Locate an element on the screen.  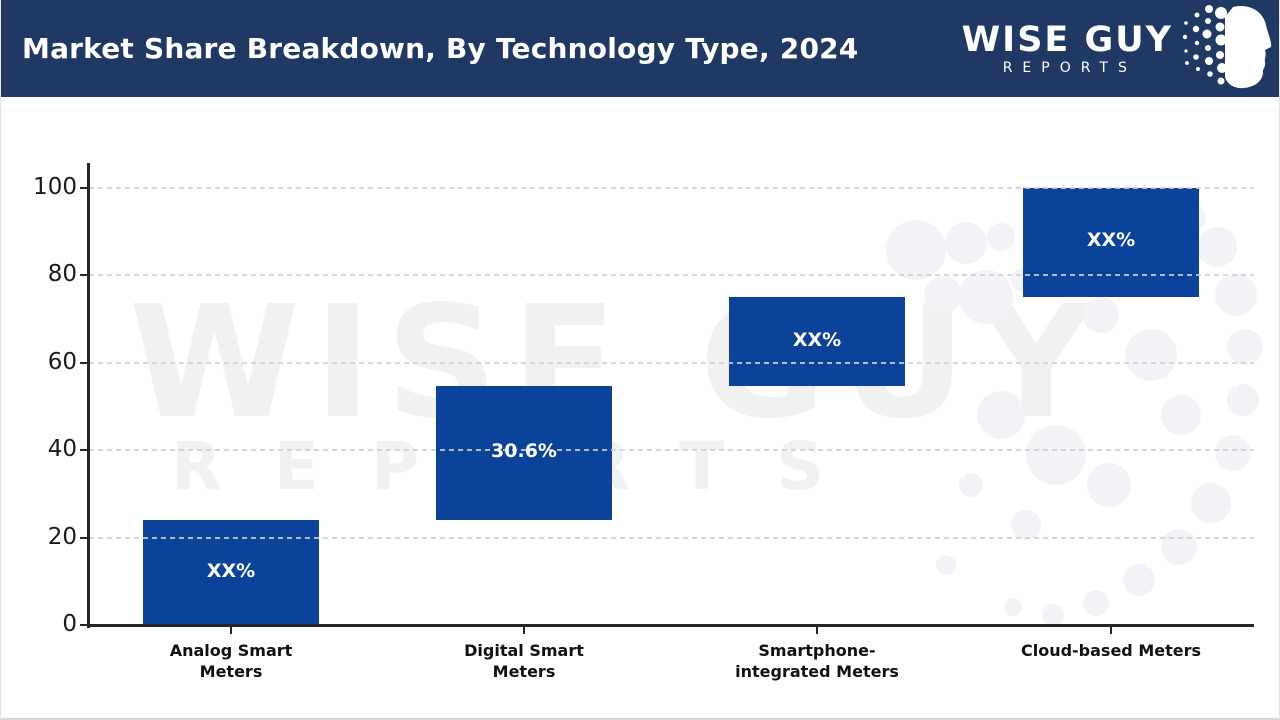
y-tick-label: 0 is located at coordinates (69, 624).